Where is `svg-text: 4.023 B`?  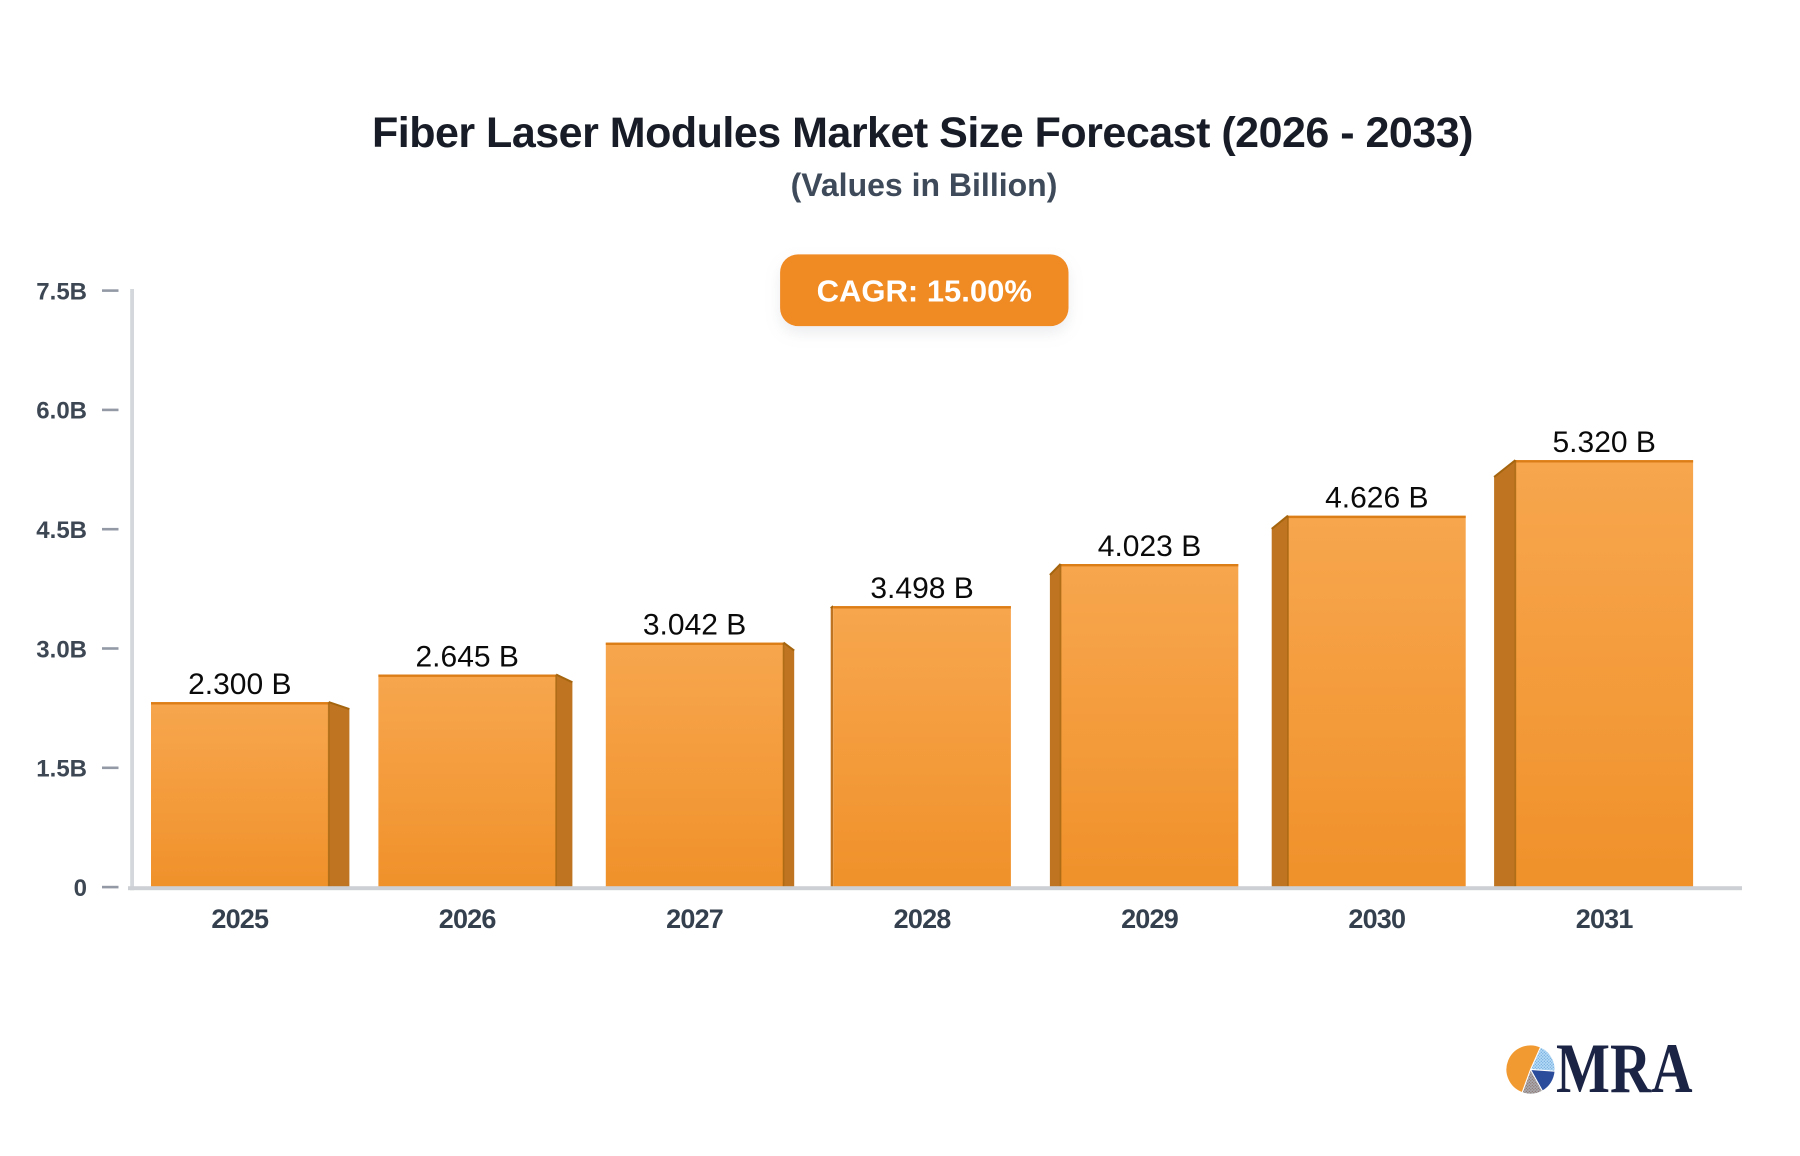 svg-text: 4.023 B is located at coordinates (1149, 546).